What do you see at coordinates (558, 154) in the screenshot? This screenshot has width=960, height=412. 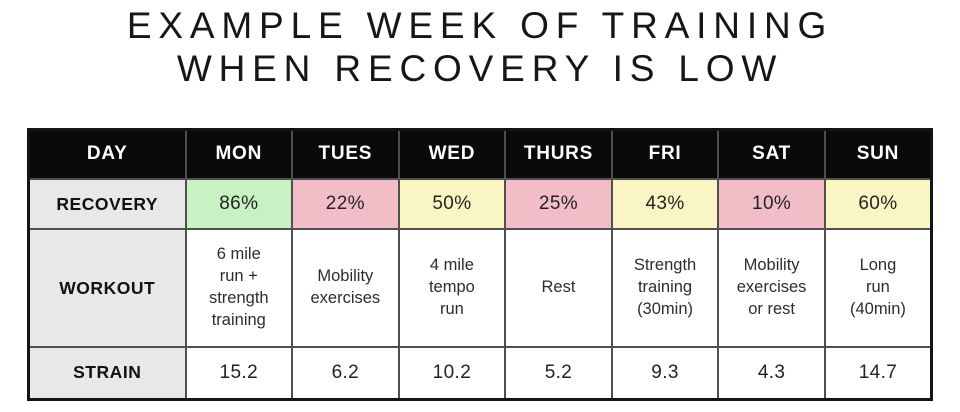 I see `header-cell-thurs: THURS` at bounding box center [558, 154].